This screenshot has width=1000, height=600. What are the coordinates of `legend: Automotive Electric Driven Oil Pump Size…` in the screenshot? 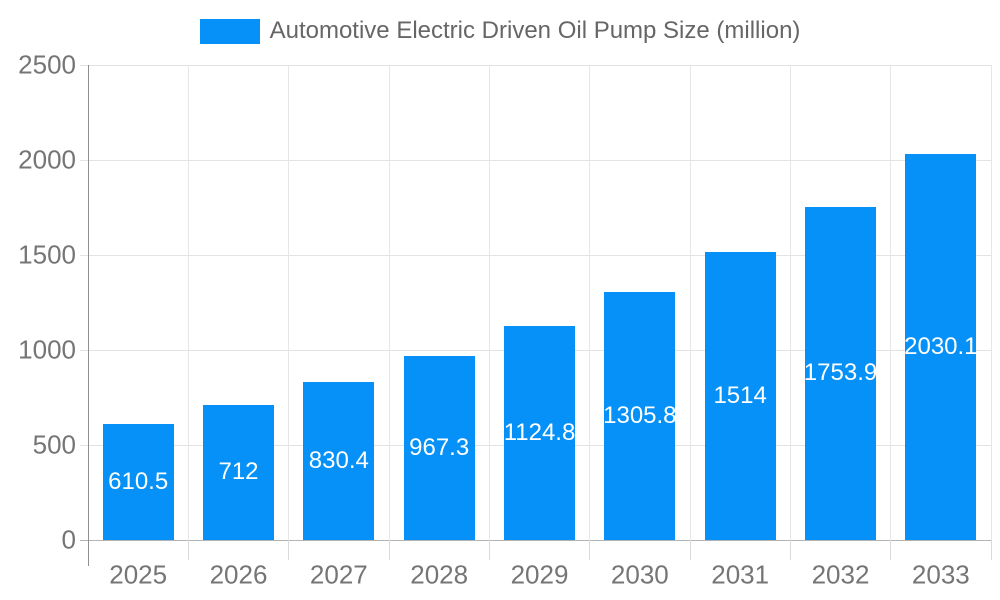 It's located at (500, 30).